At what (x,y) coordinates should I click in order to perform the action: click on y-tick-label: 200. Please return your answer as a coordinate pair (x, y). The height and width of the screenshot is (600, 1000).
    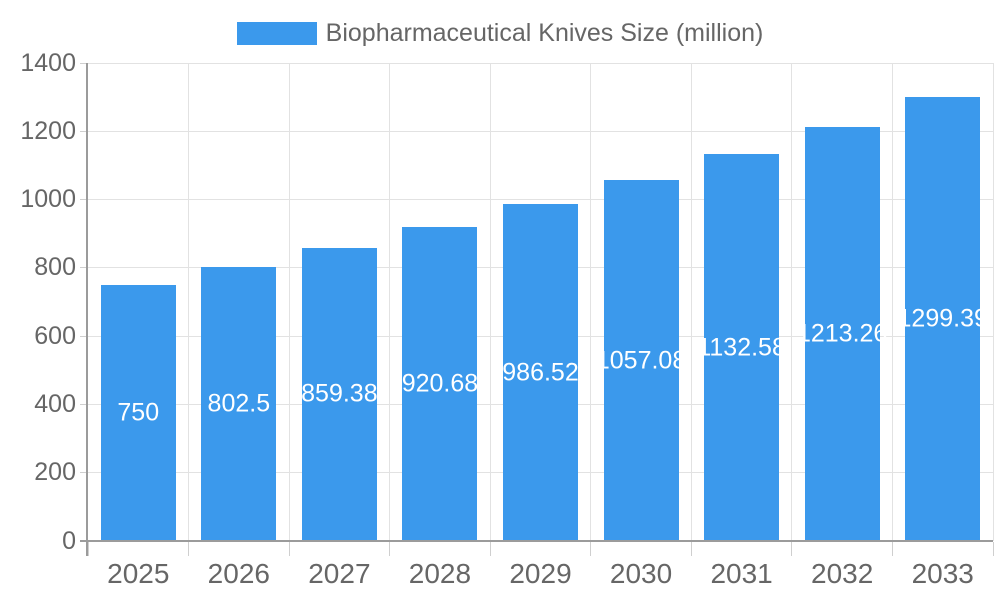
    Looking at the image, I should click on (55, 472).